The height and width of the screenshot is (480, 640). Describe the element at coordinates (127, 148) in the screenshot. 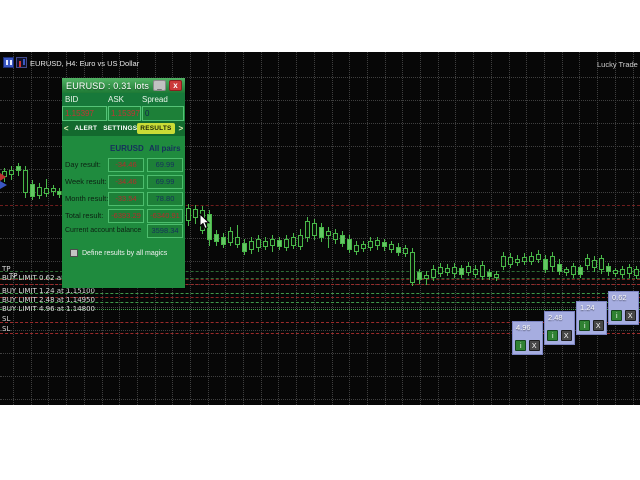

I see `col-header-eurusd: EURUSD` at that location.